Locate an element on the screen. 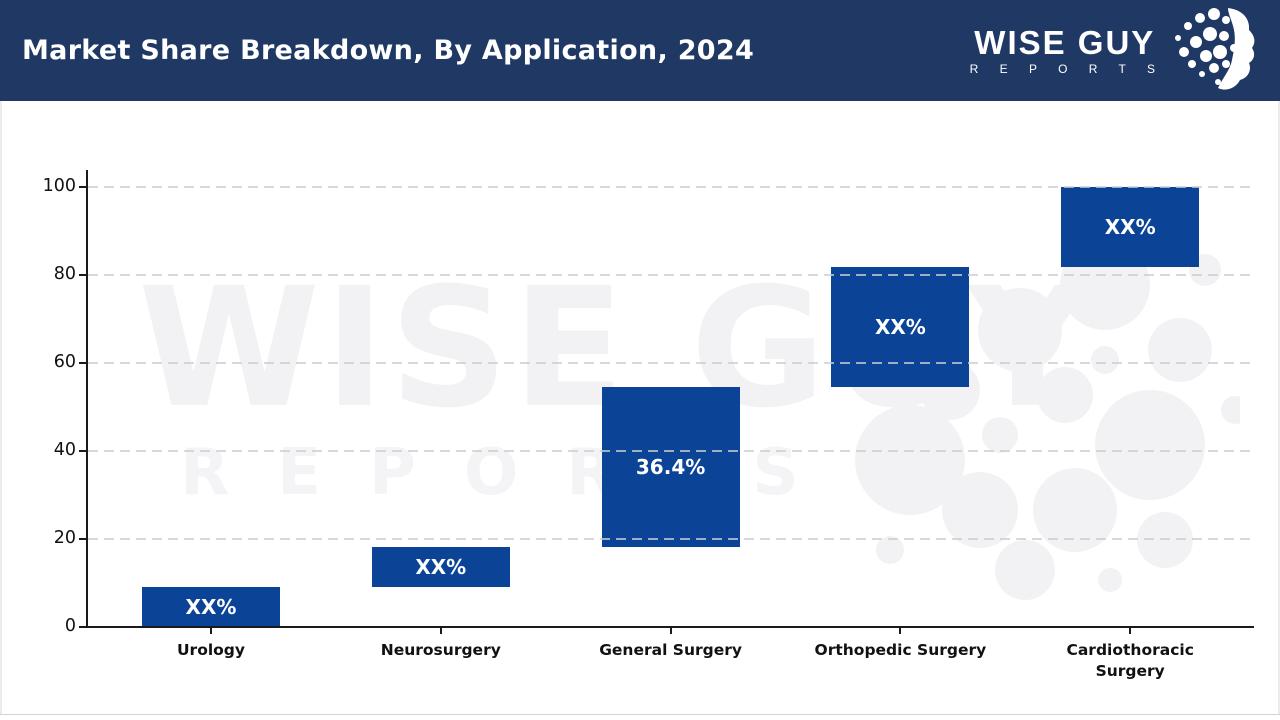 The image size is (1280, 720). wiseguy-logo: WISE GUY R E P O R T S is located at coordinates (1114, 51).